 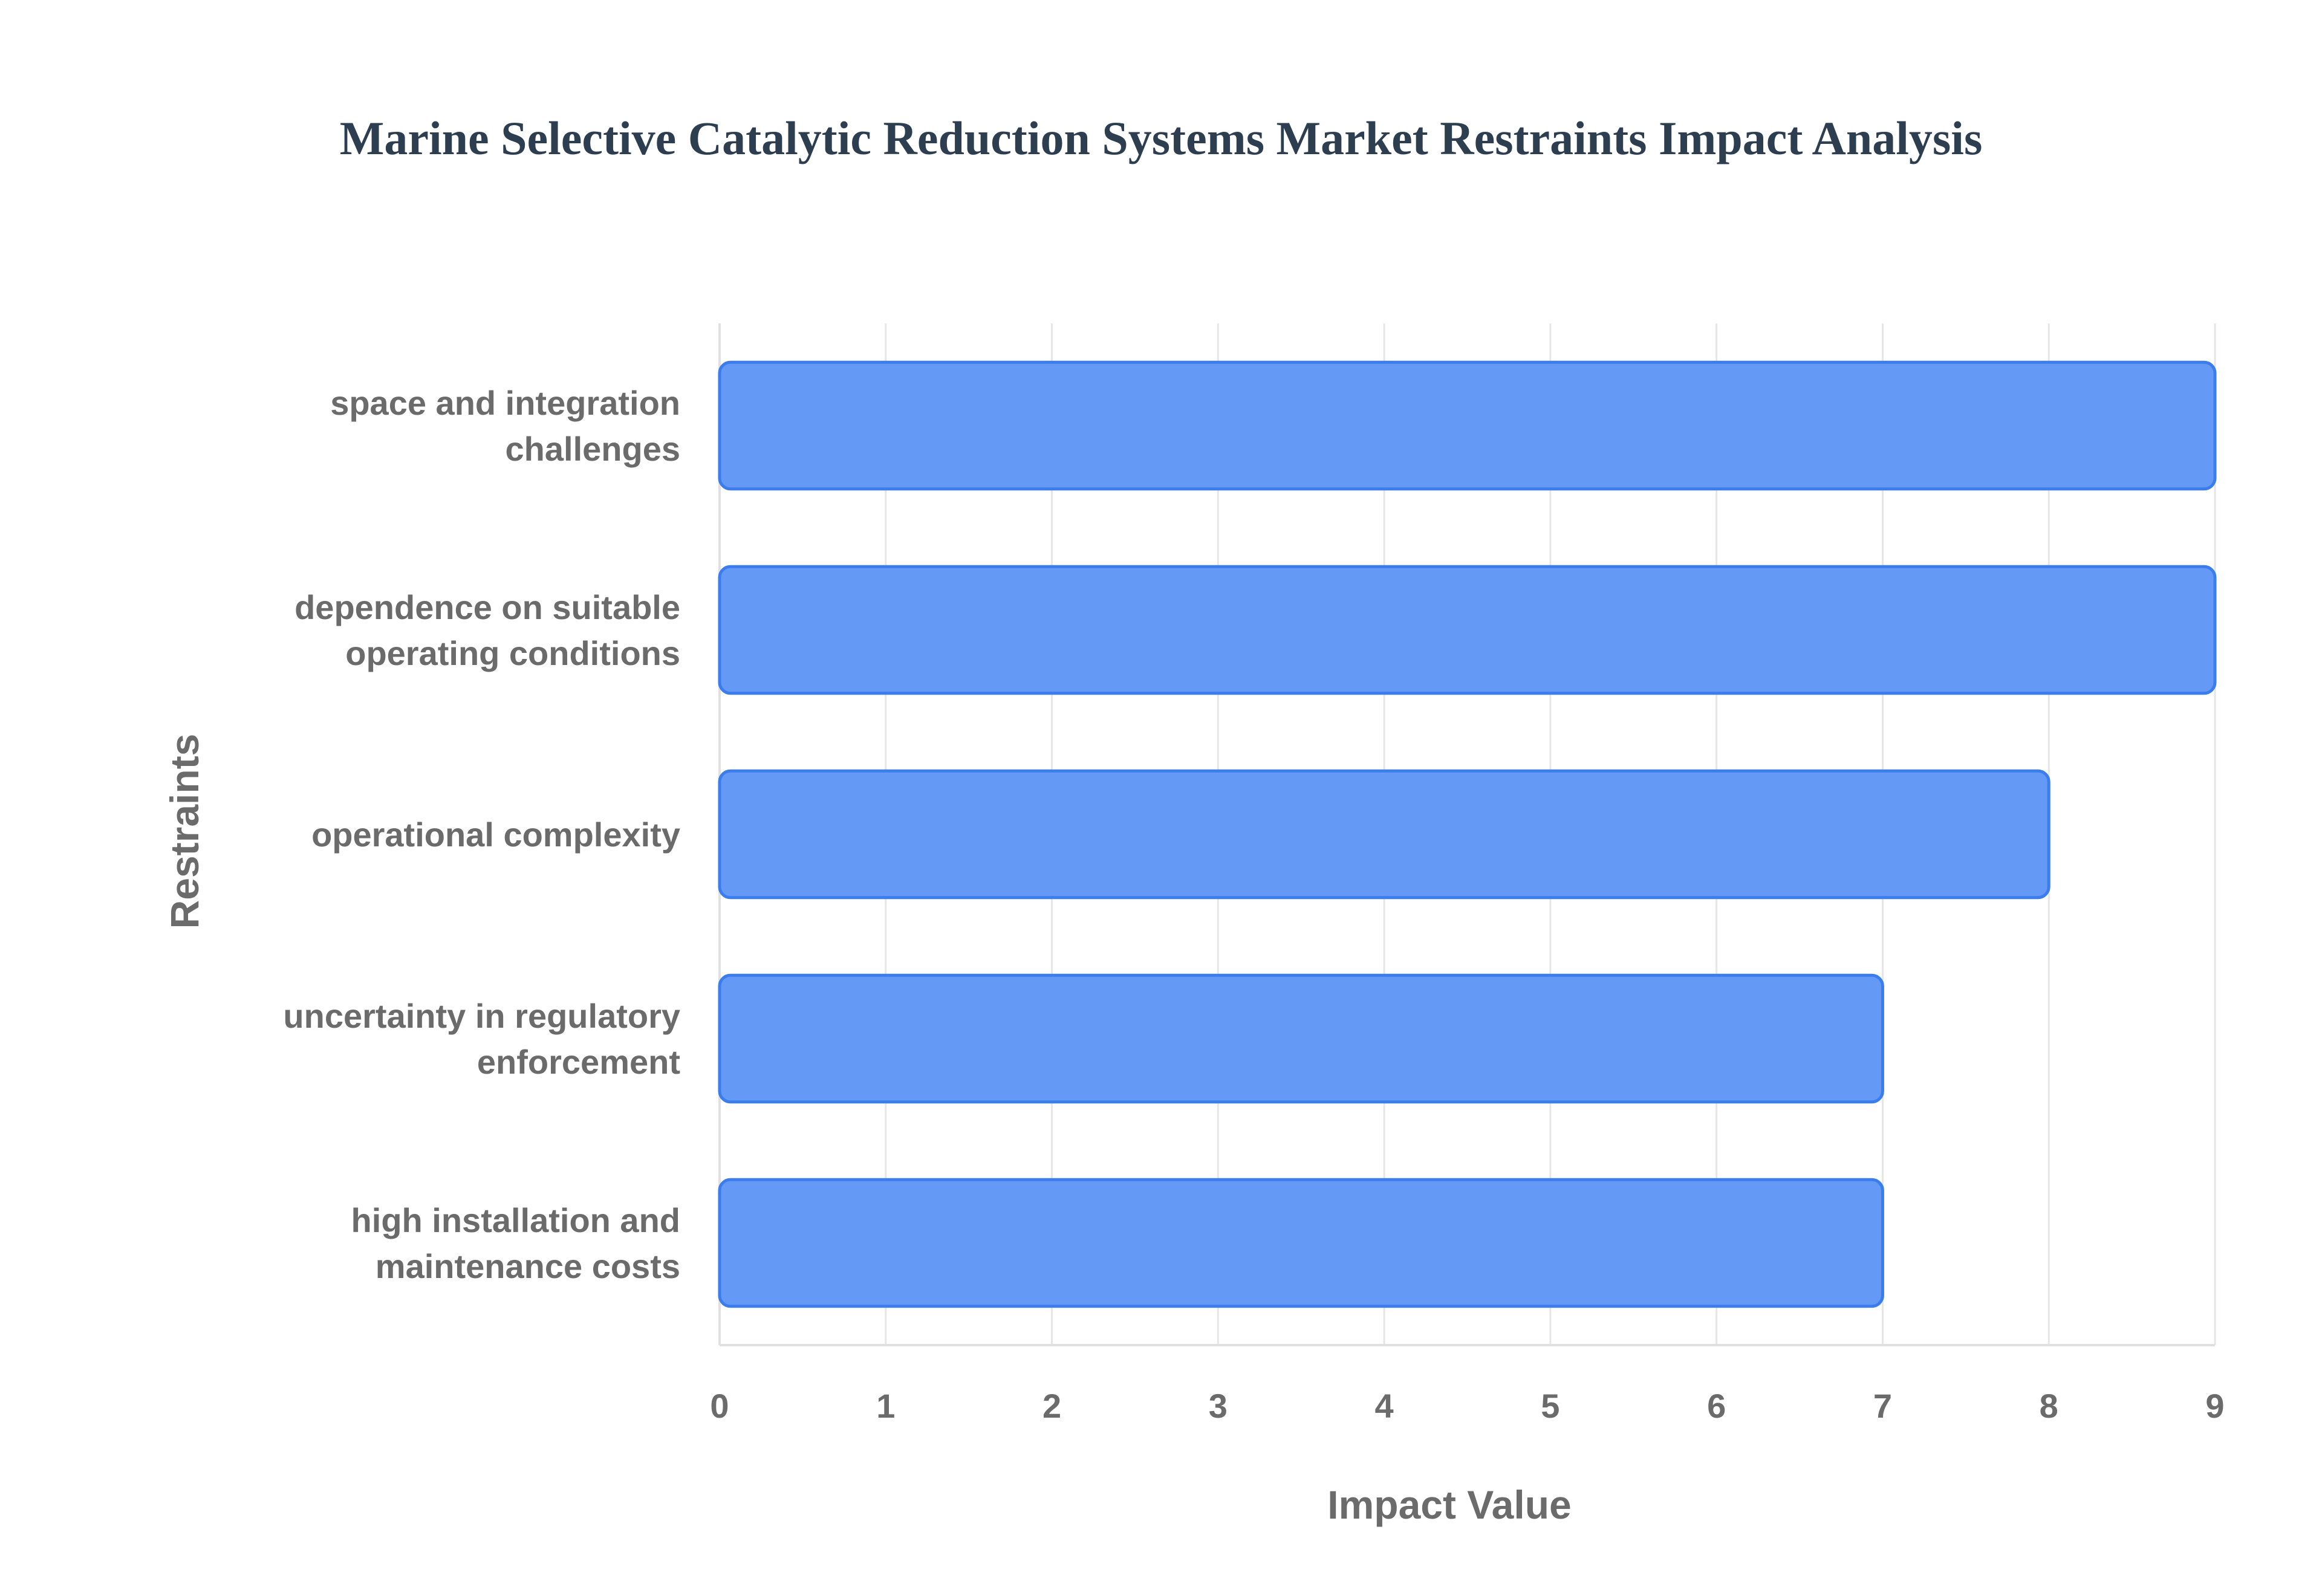 I want to click on x-tick-label: 7, so click(x=1882, y=1406).